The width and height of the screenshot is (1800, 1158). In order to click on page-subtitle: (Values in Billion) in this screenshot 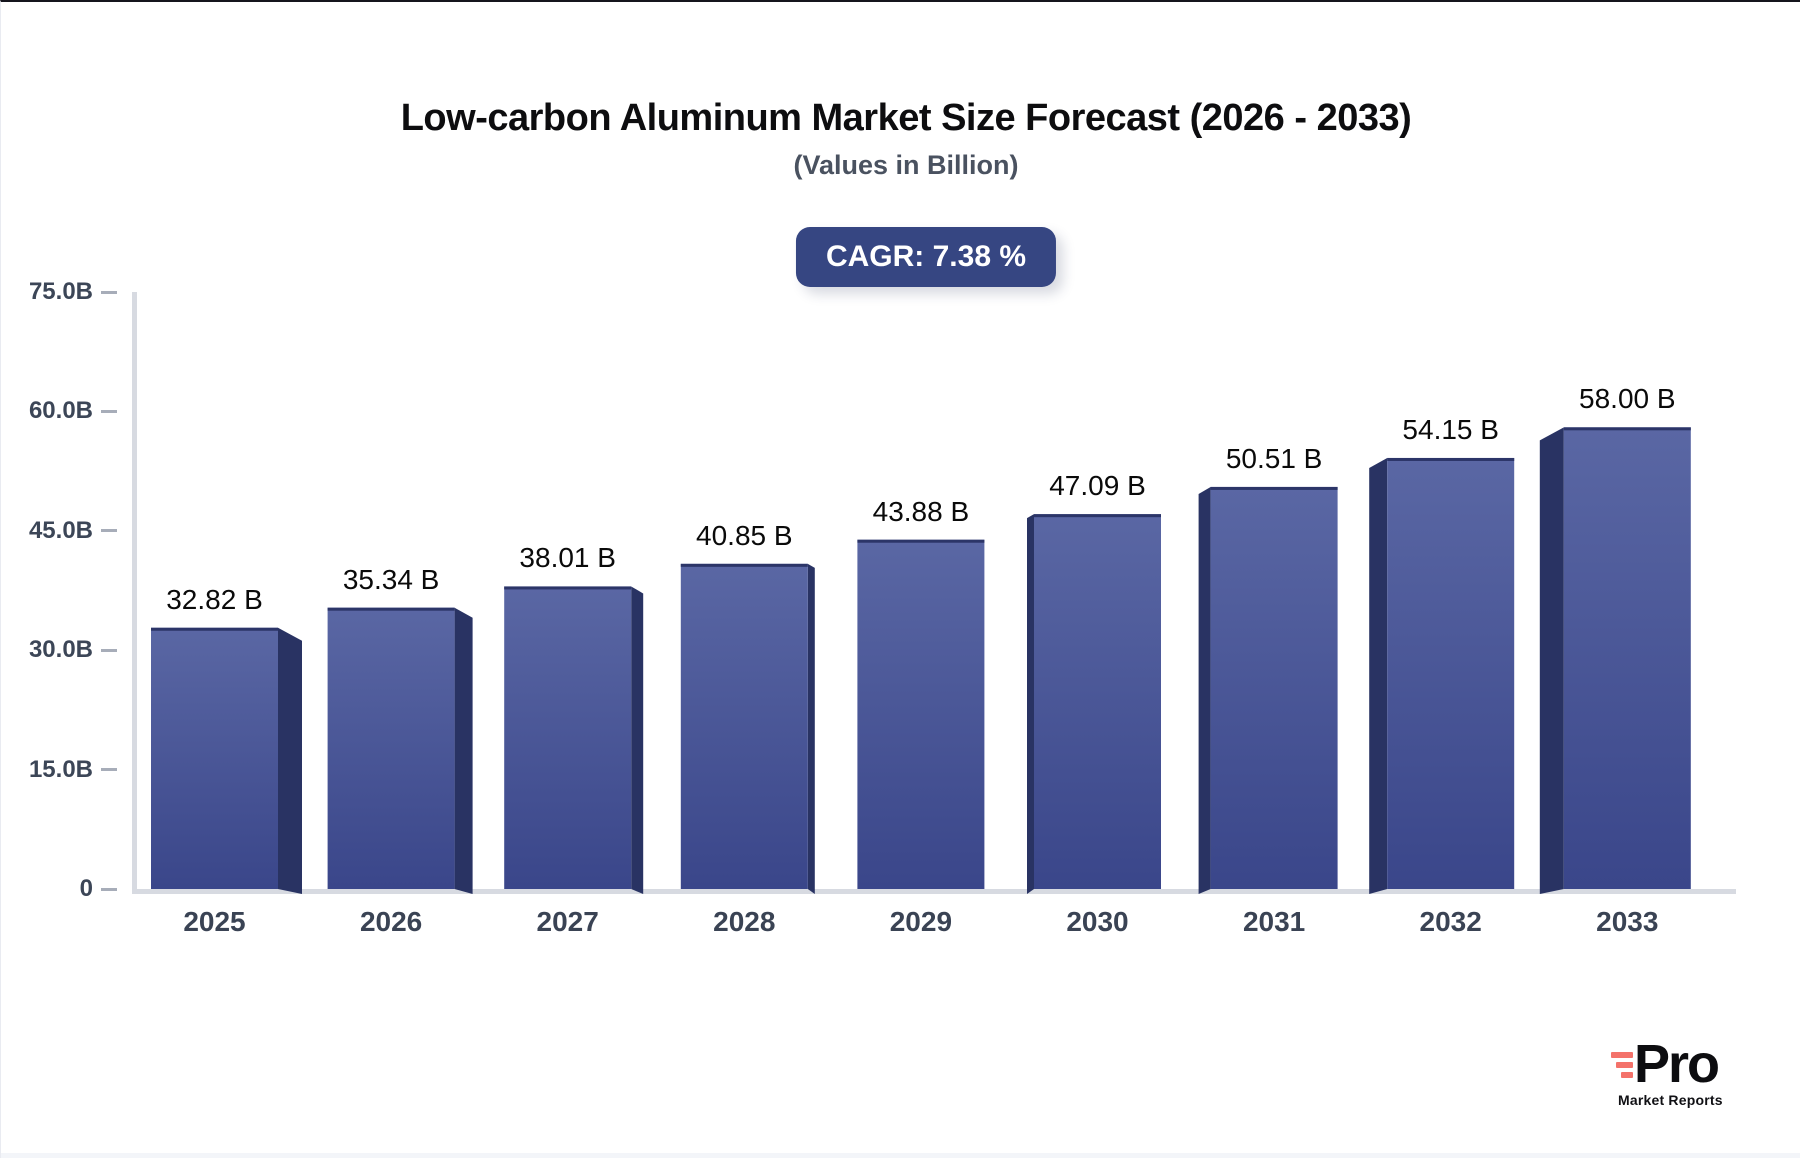, I will do `click(906, 165)`.